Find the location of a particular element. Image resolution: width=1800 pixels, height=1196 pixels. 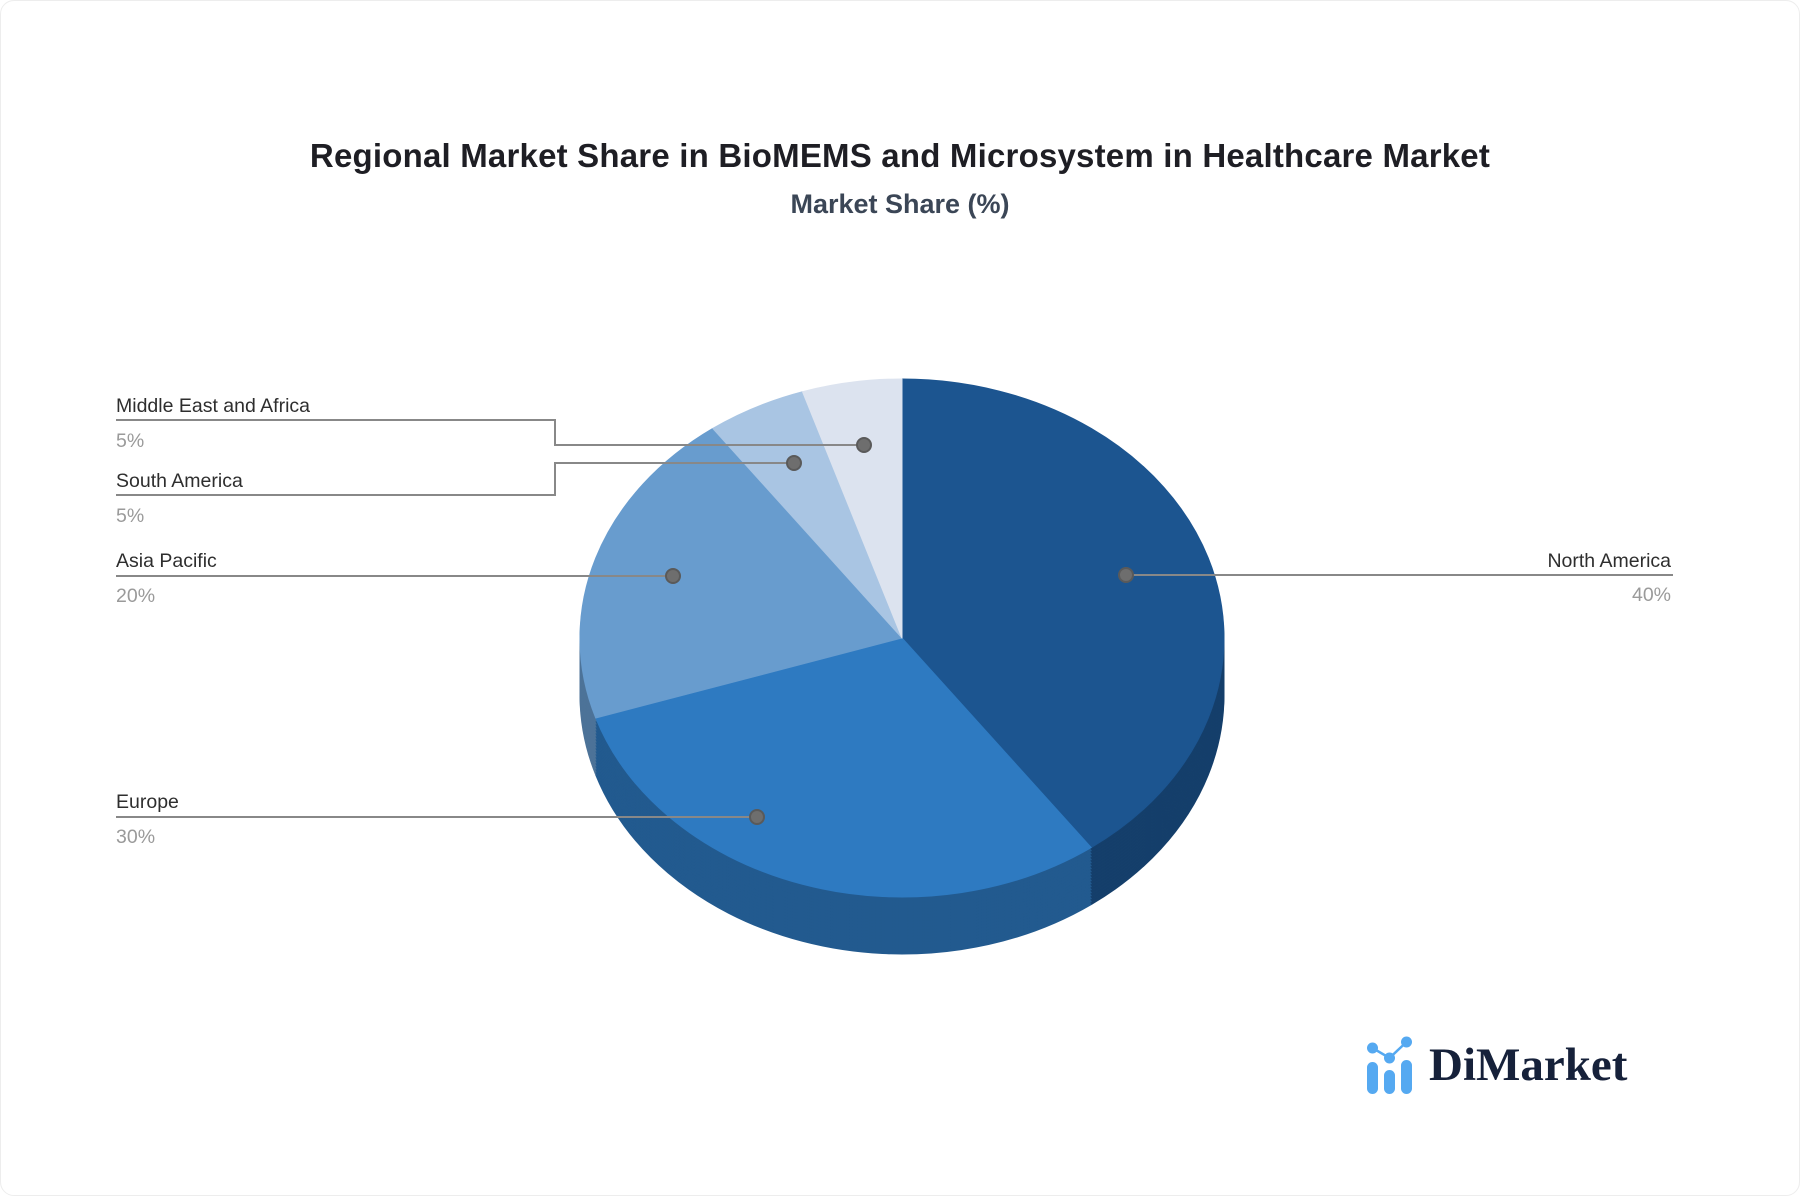

callout-value-south-america: 5% is located at coordinates (130, 516).